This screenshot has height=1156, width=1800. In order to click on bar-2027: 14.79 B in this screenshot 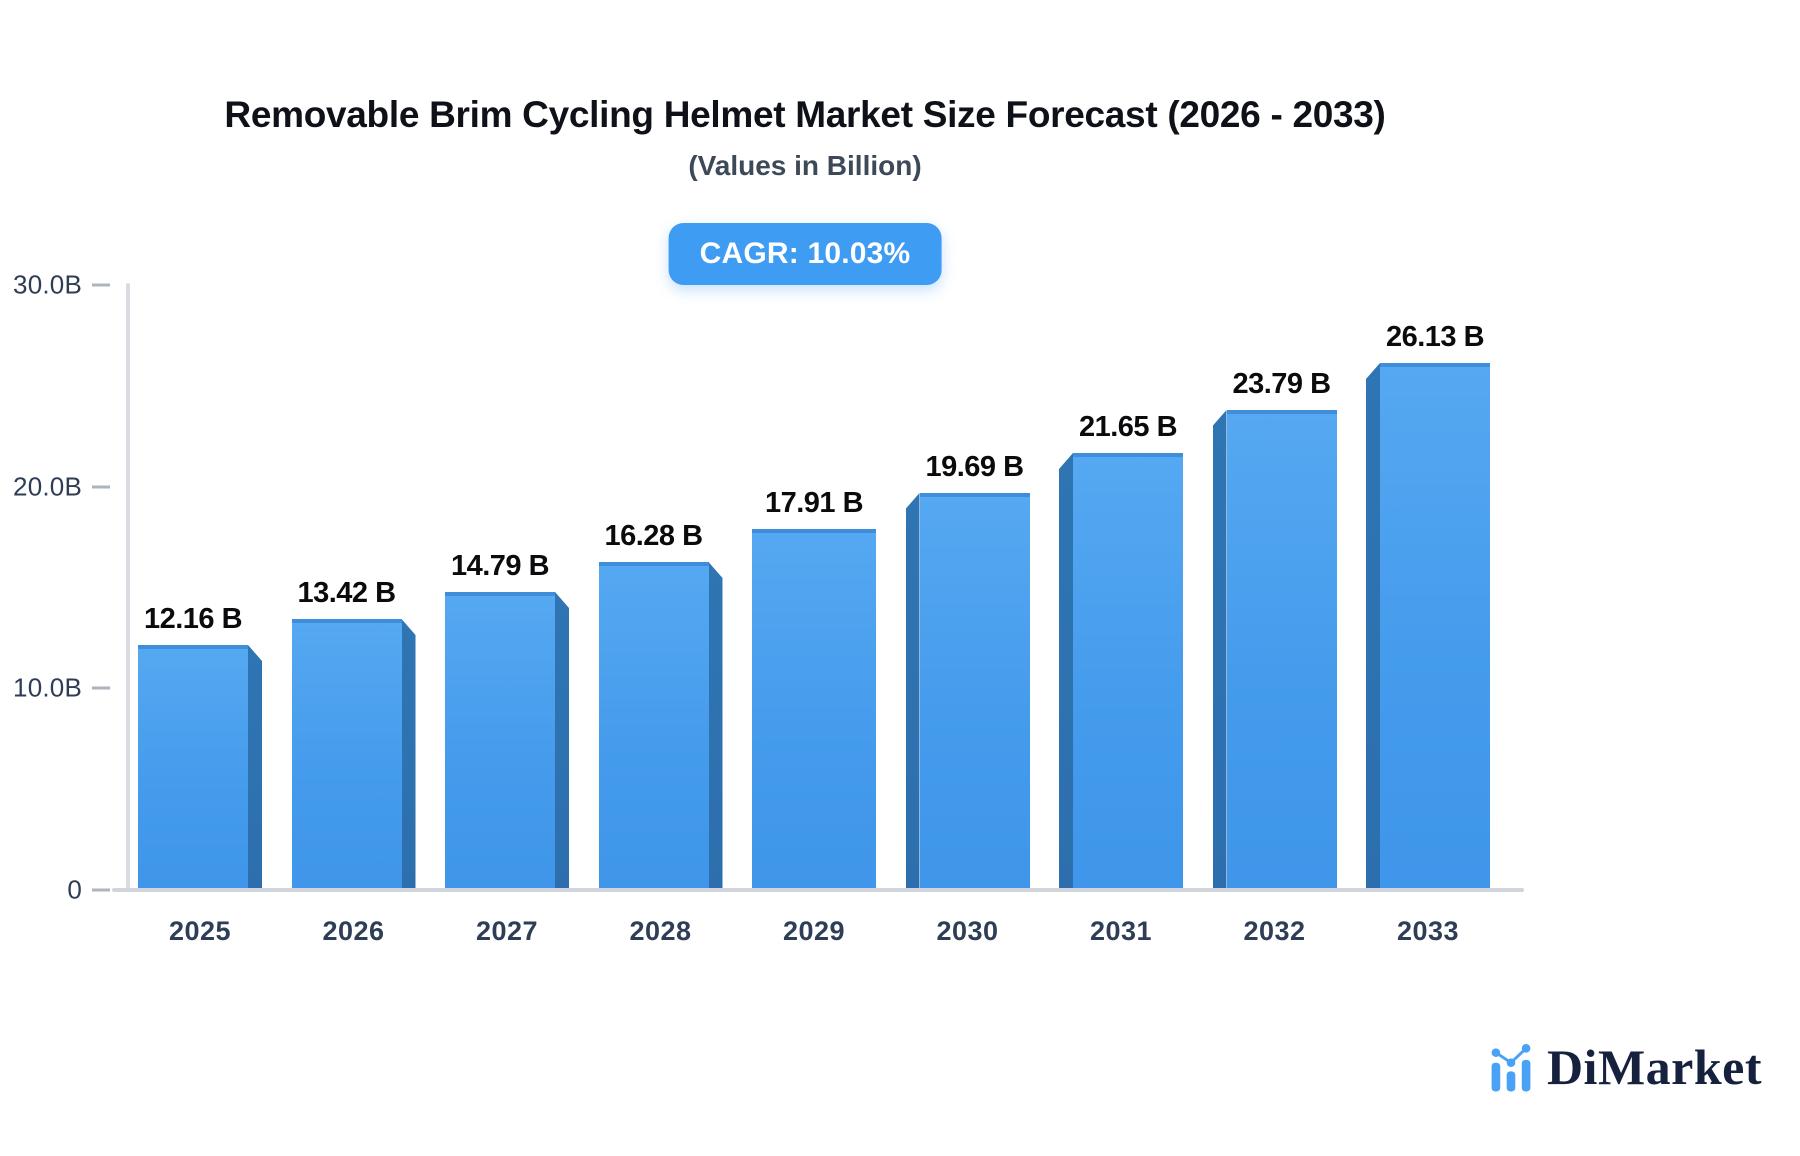, I will do `click(507, 720)`.